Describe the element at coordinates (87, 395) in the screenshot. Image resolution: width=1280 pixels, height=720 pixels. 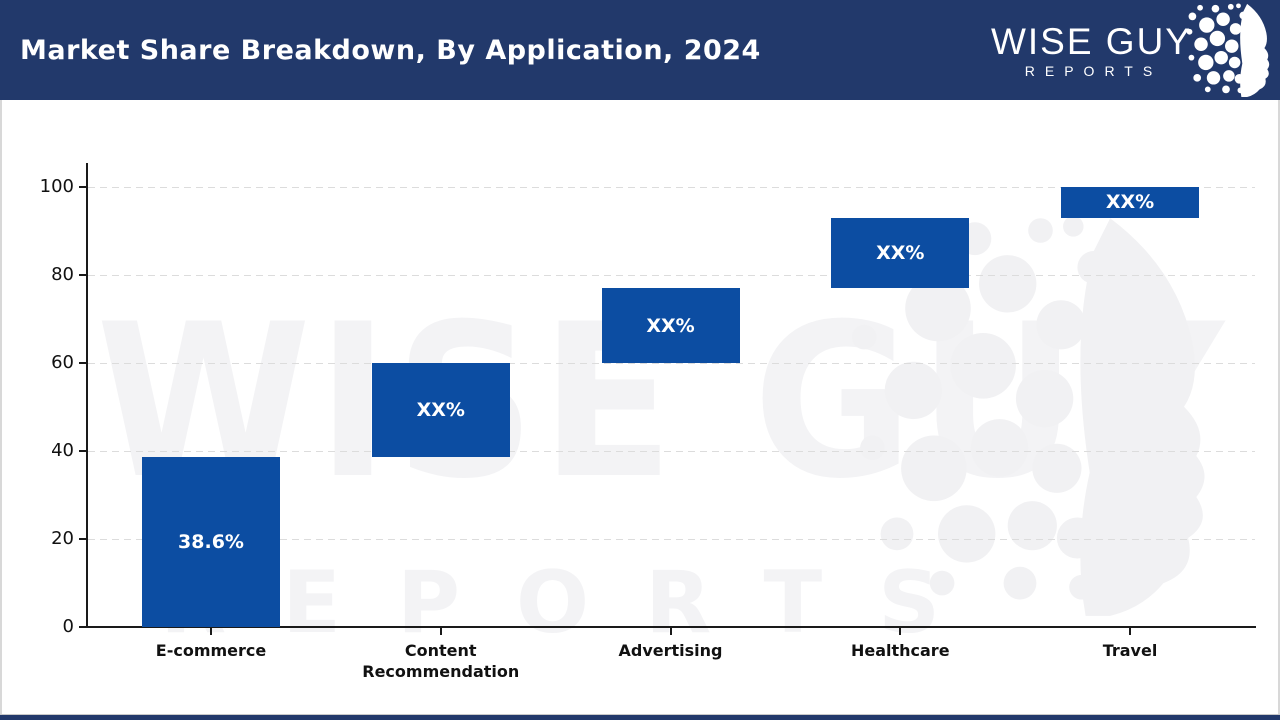
I see `y-axis-line` at that location.